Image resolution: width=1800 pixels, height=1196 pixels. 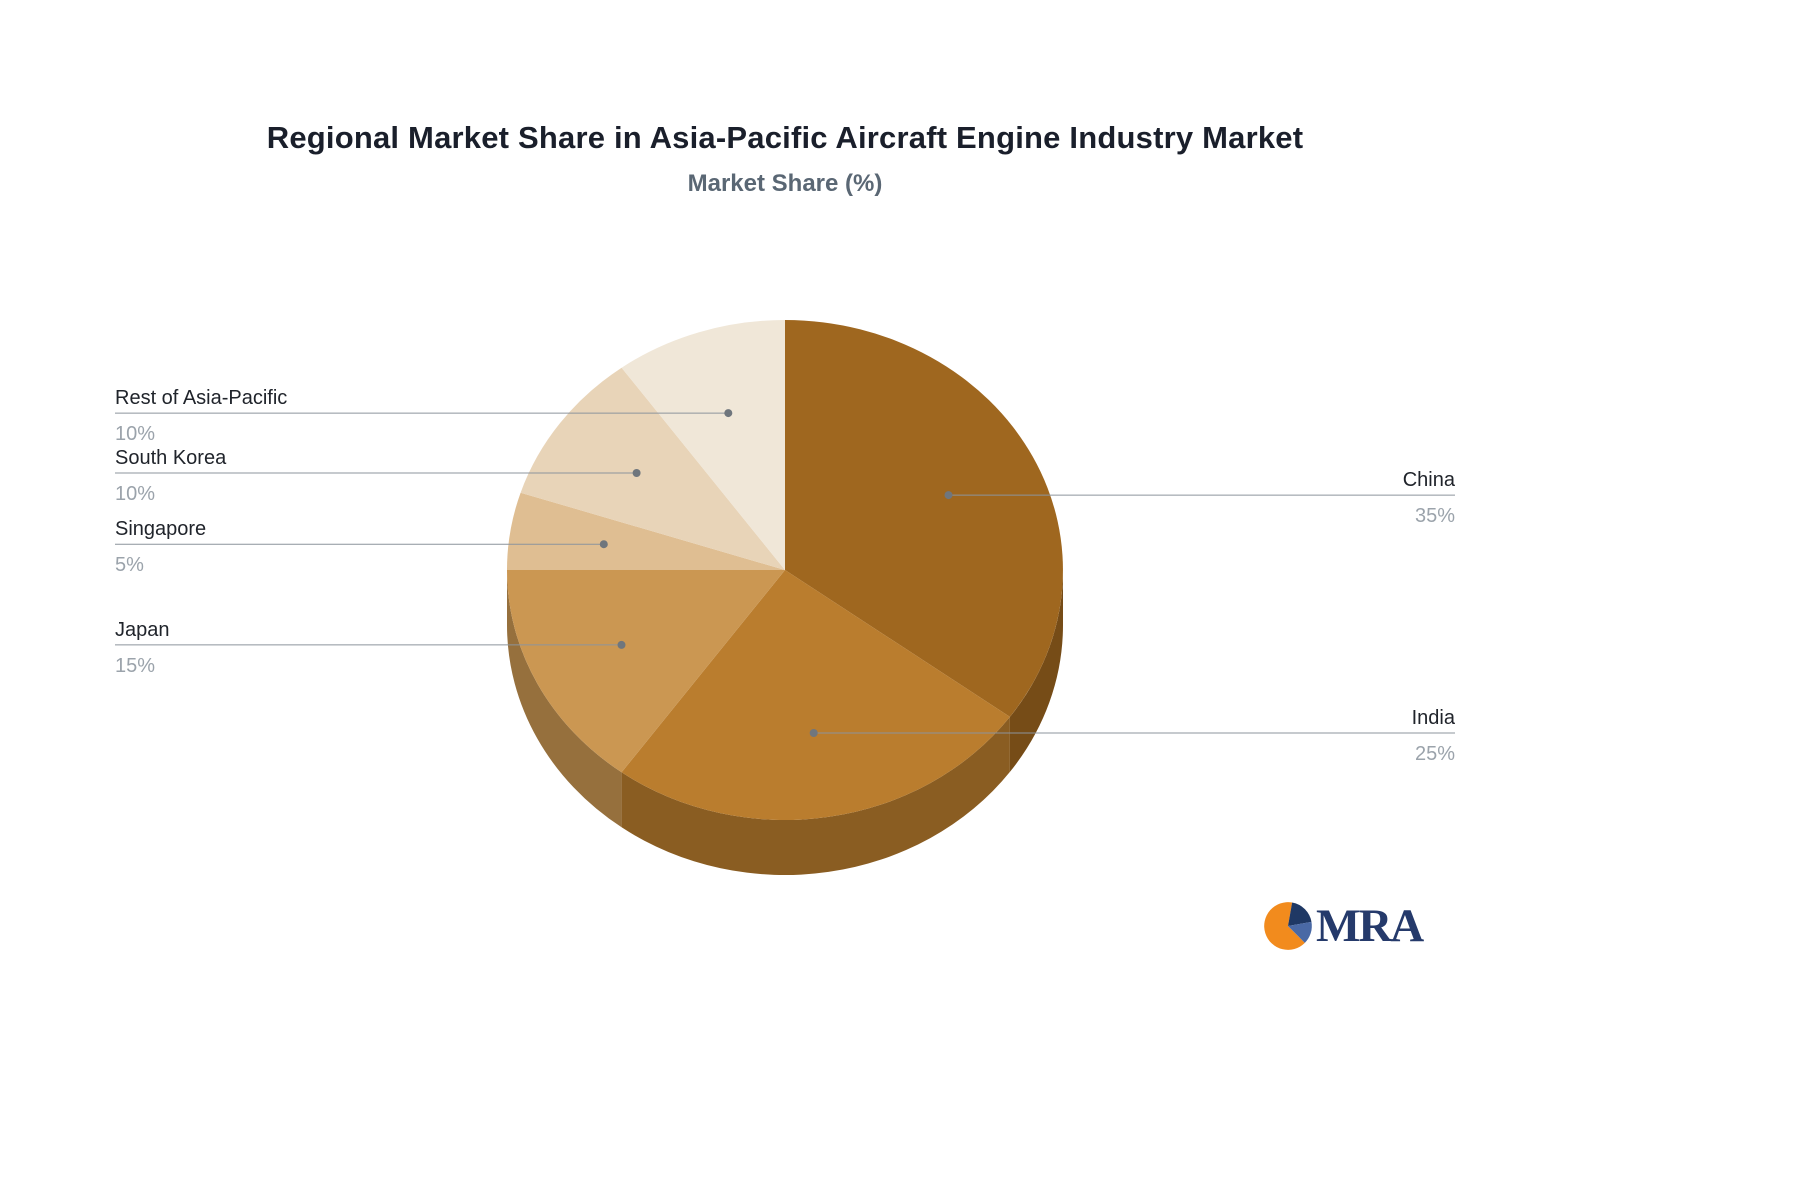 I want to click on leader-dot-south-korea, so click(x=636, y=473).